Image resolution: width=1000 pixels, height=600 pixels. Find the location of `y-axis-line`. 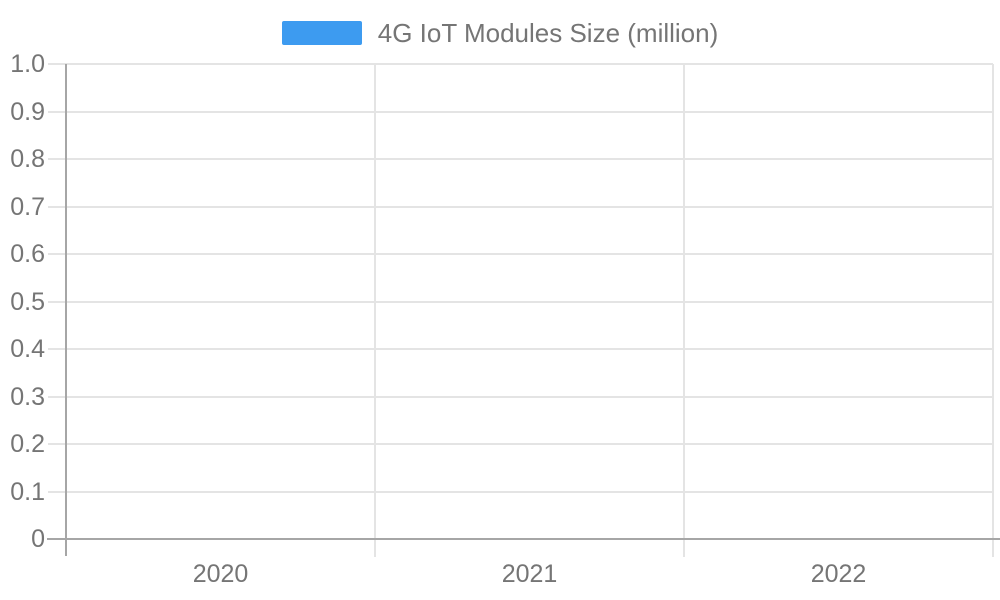

y-axis-line is located at coordinates (66, 310).